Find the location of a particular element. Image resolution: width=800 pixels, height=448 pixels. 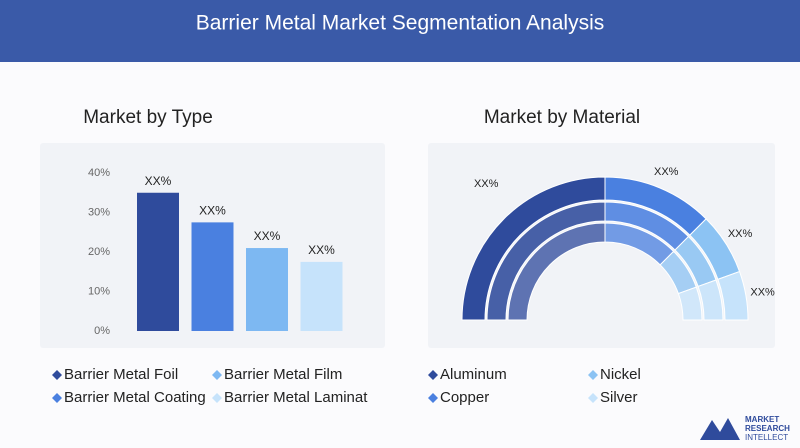

logo-text: RESEARCH is located at coordinates (767, 428).